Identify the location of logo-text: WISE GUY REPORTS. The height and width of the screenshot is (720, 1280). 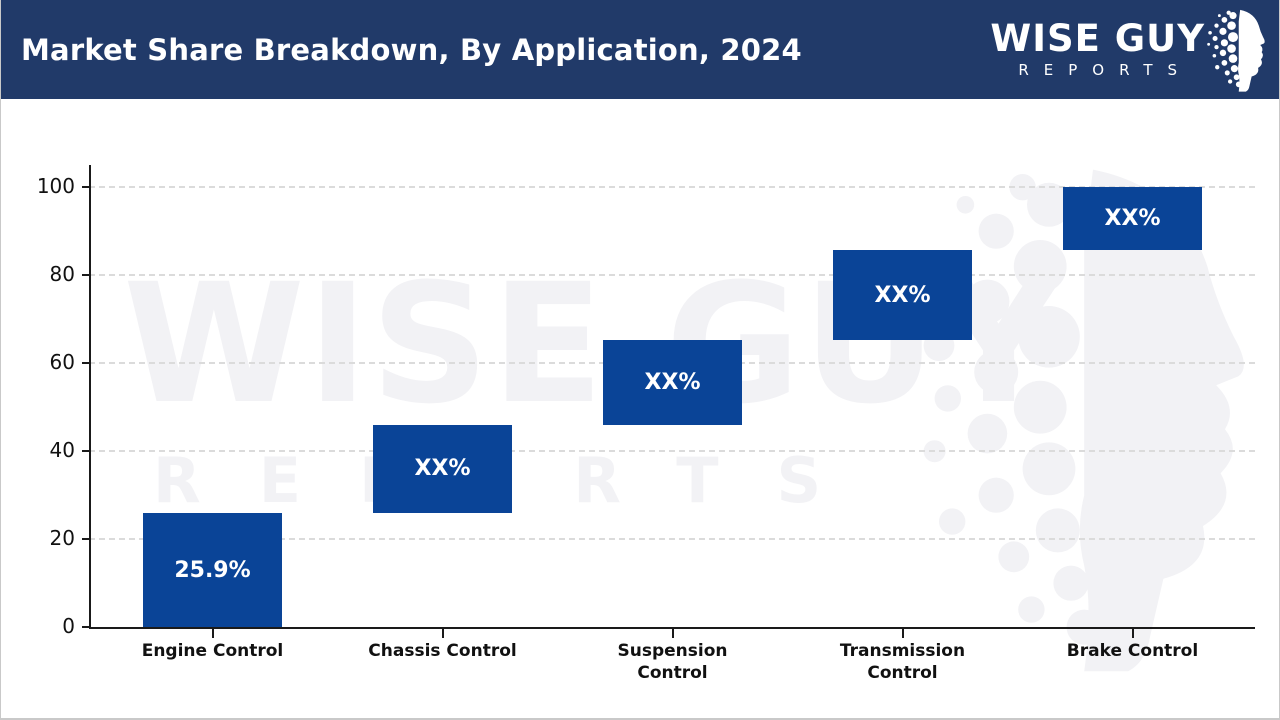
(1097, 49).